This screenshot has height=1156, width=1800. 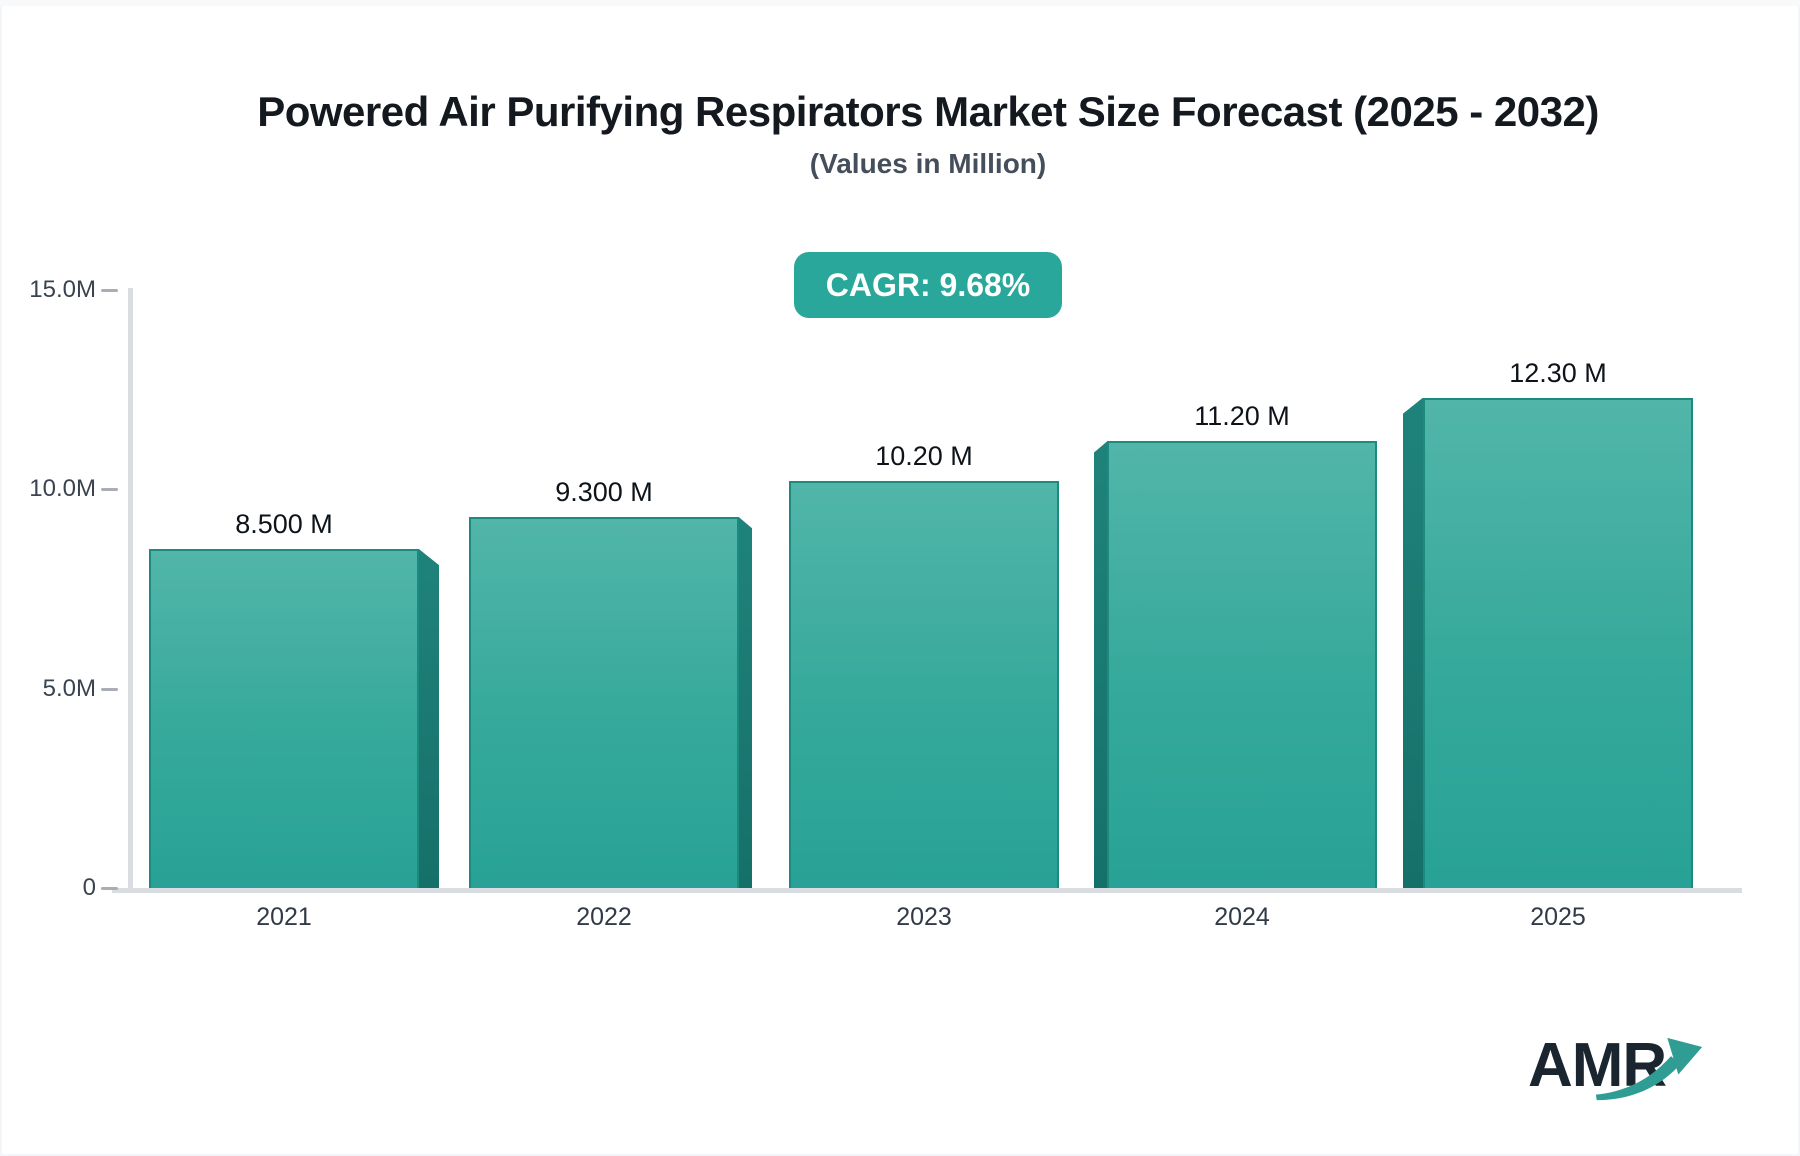 What do you see at coordinates (429, 718) in the screenshot?
I see `bar-2021-3d-side` at bounding box center [429, 718].